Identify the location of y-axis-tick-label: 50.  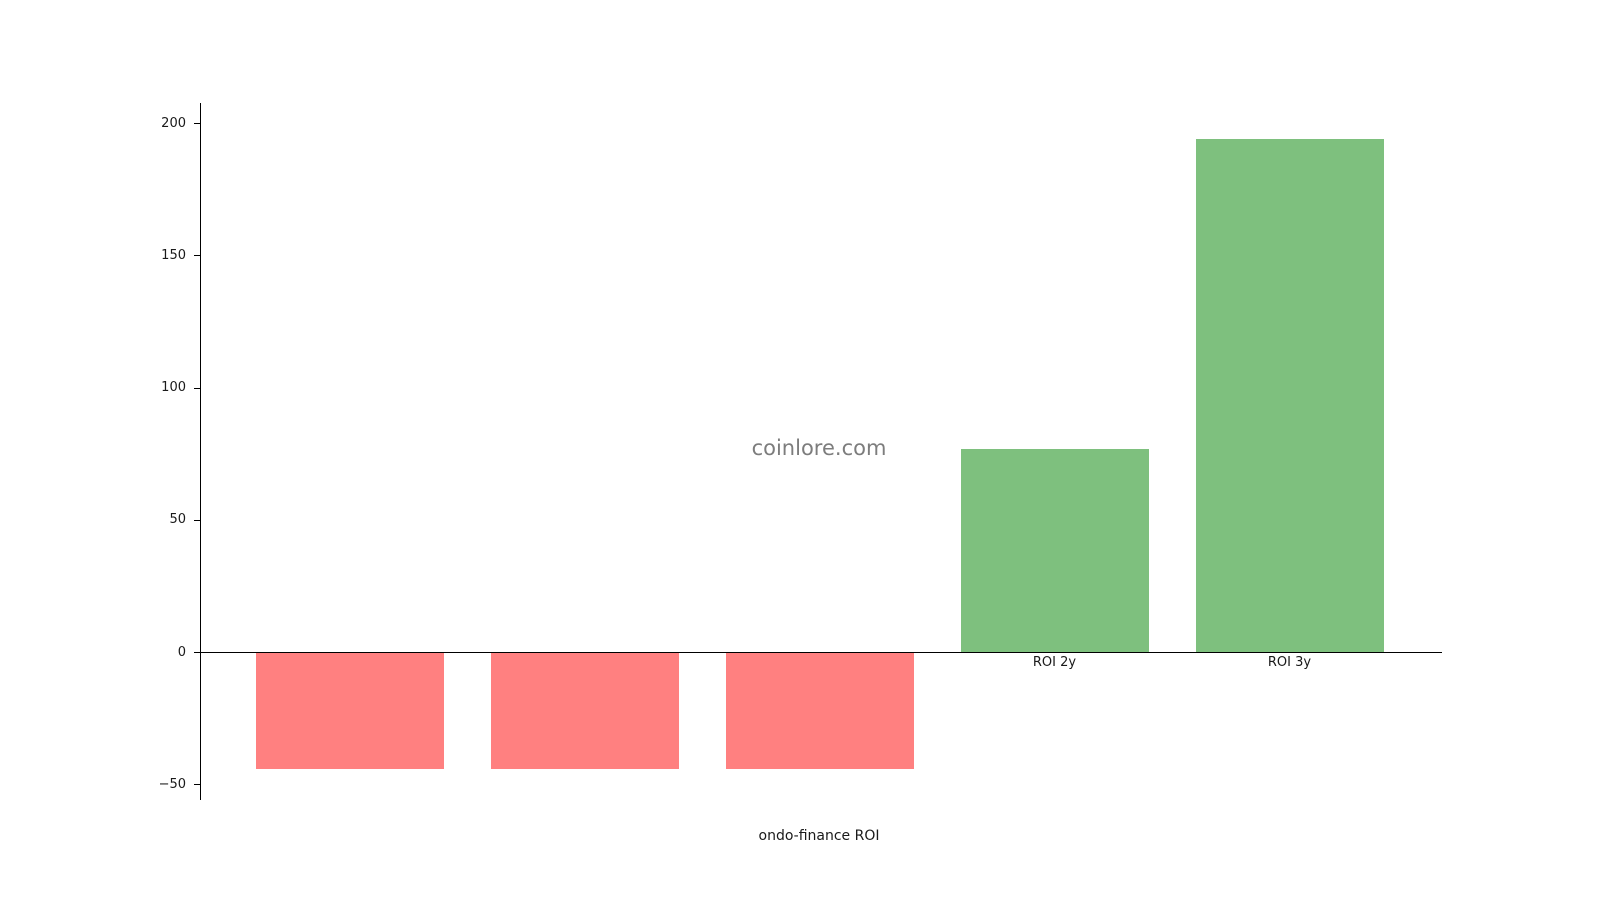
(177, 520).